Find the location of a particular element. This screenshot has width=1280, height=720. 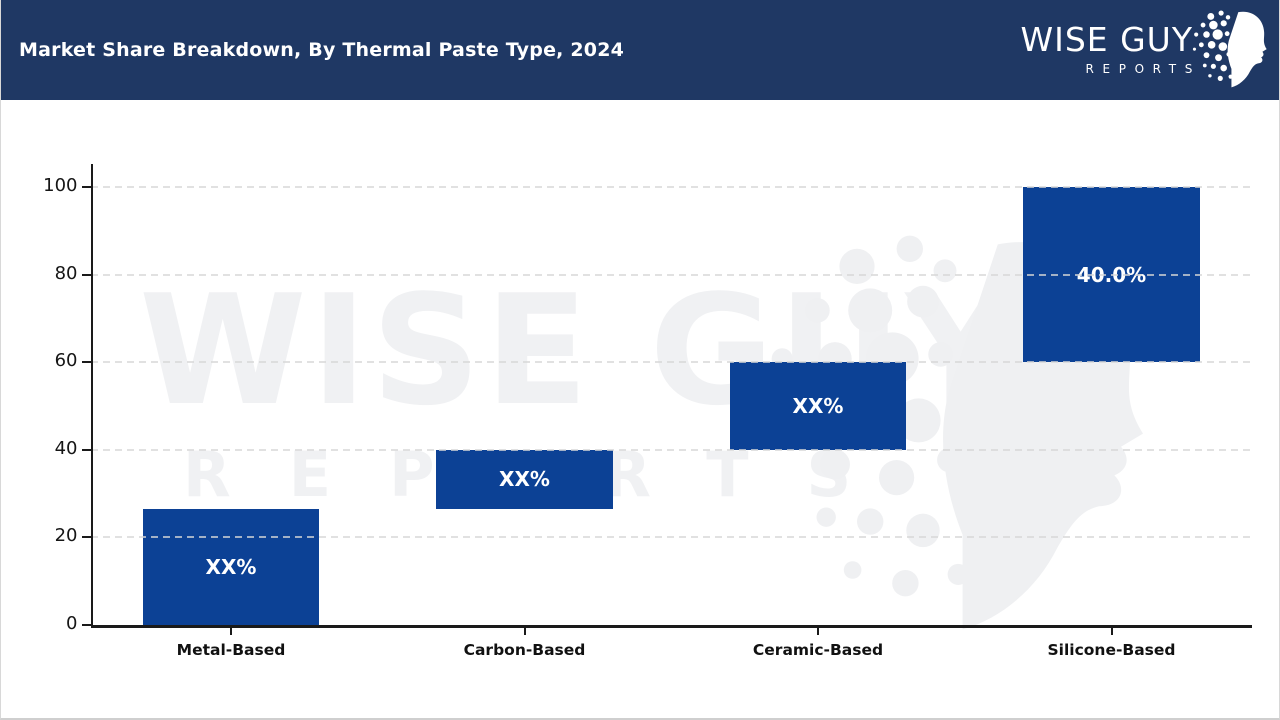

y-axis-line is located at coordinates (91, 396).